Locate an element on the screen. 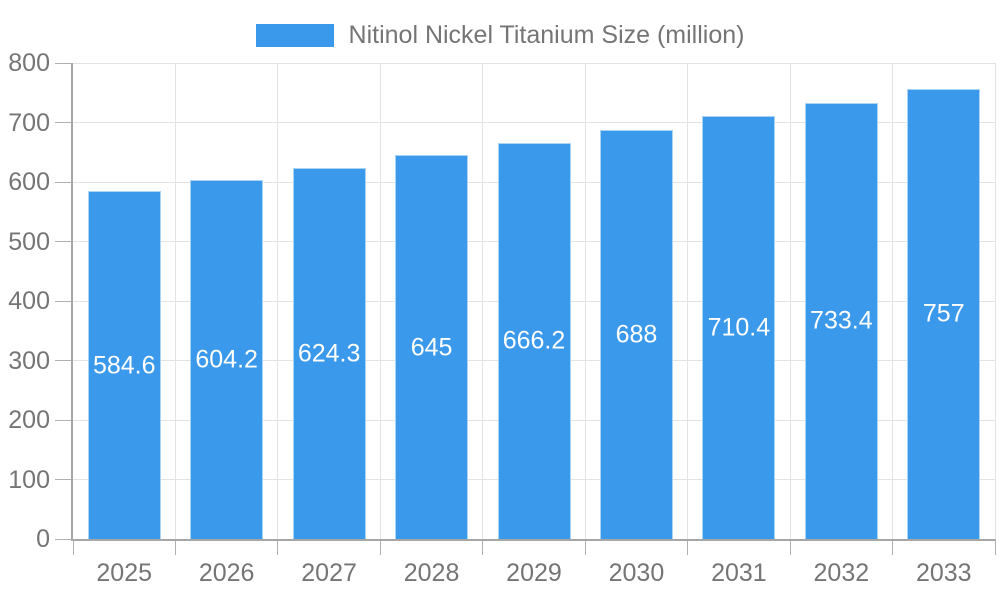 The width and height of the screenshot is (1000, 600). chart-bar: 666.2 is located at coordinates (534, 340).